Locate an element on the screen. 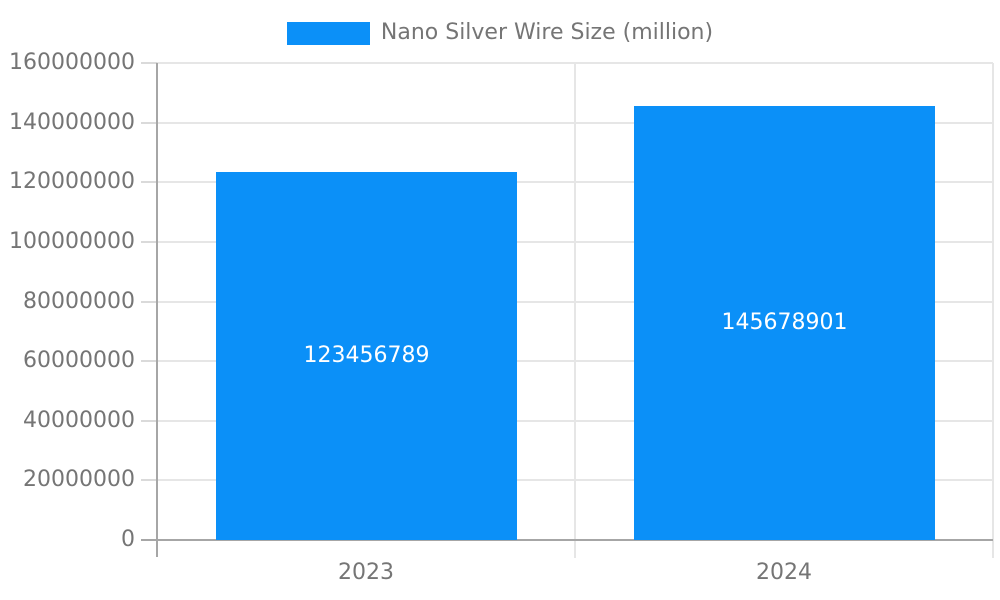 Image resolution: width=1000 pixels, height=600 pixels. y-tick-label: 100000000 is located at coordinates (72, 241).